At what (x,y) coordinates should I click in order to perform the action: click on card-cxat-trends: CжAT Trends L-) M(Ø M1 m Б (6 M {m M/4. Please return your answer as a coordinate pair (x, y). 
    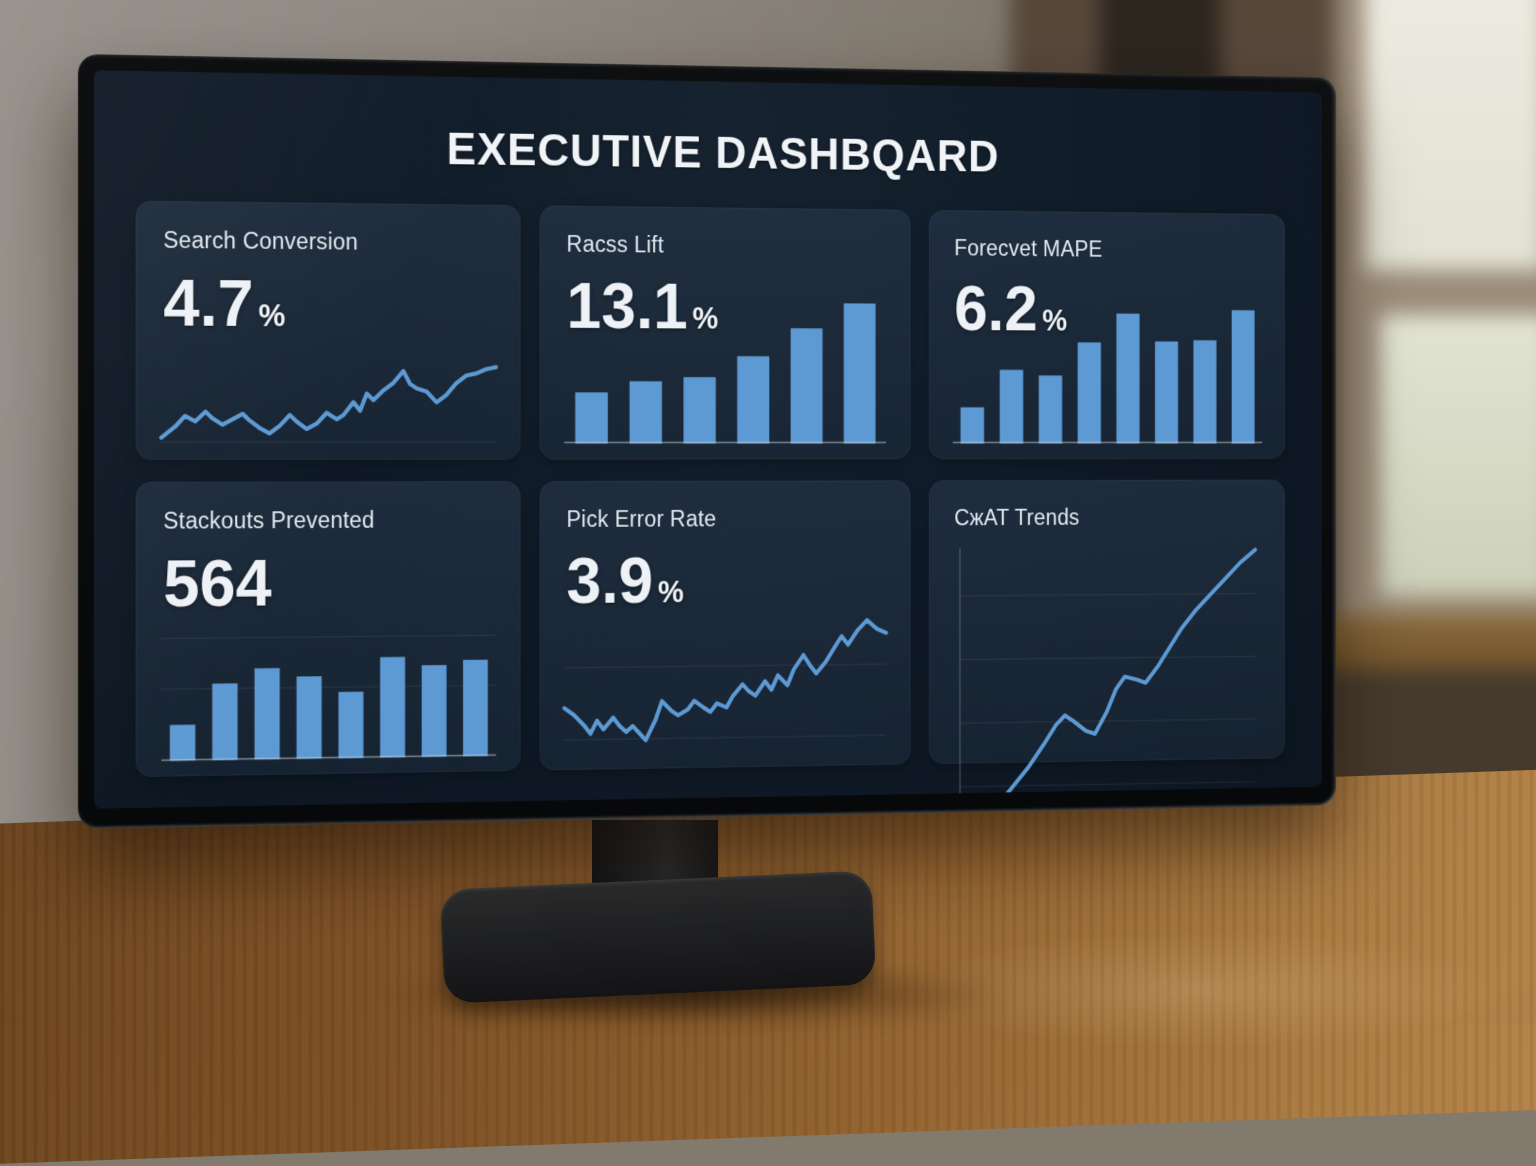
    Looking at the image, I should click on (1107, 622).